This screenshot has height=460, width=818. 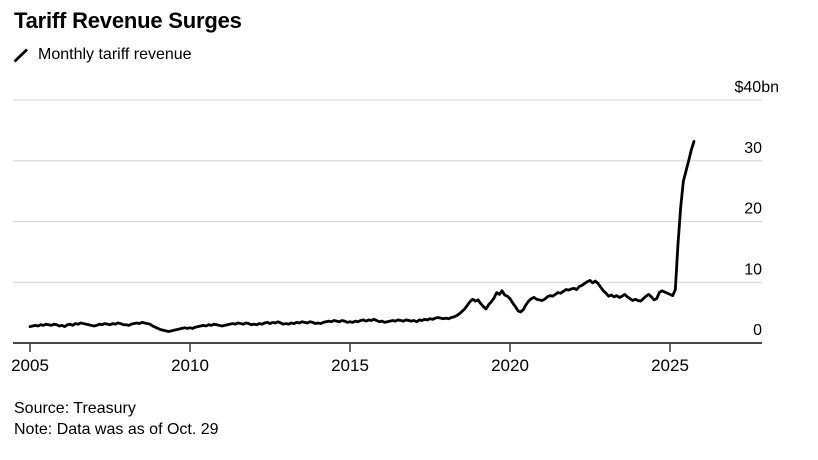 What do you see at coordinates (670, 365) in the screenshot?
I see `x-tick-label-2025: 2025` at bounding box center [670, 365].